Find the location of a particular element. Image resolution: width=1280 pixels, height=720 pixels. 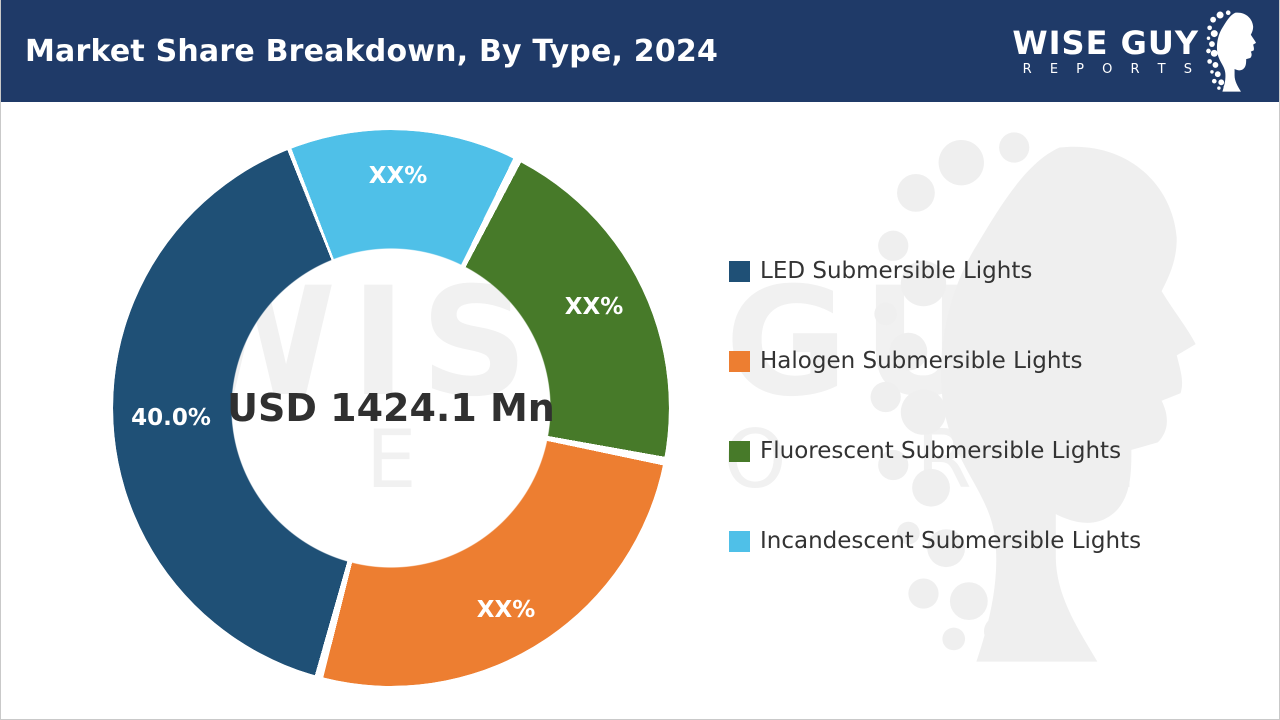

slice-label-halogen: XX% is located at coordinates (506, 610).